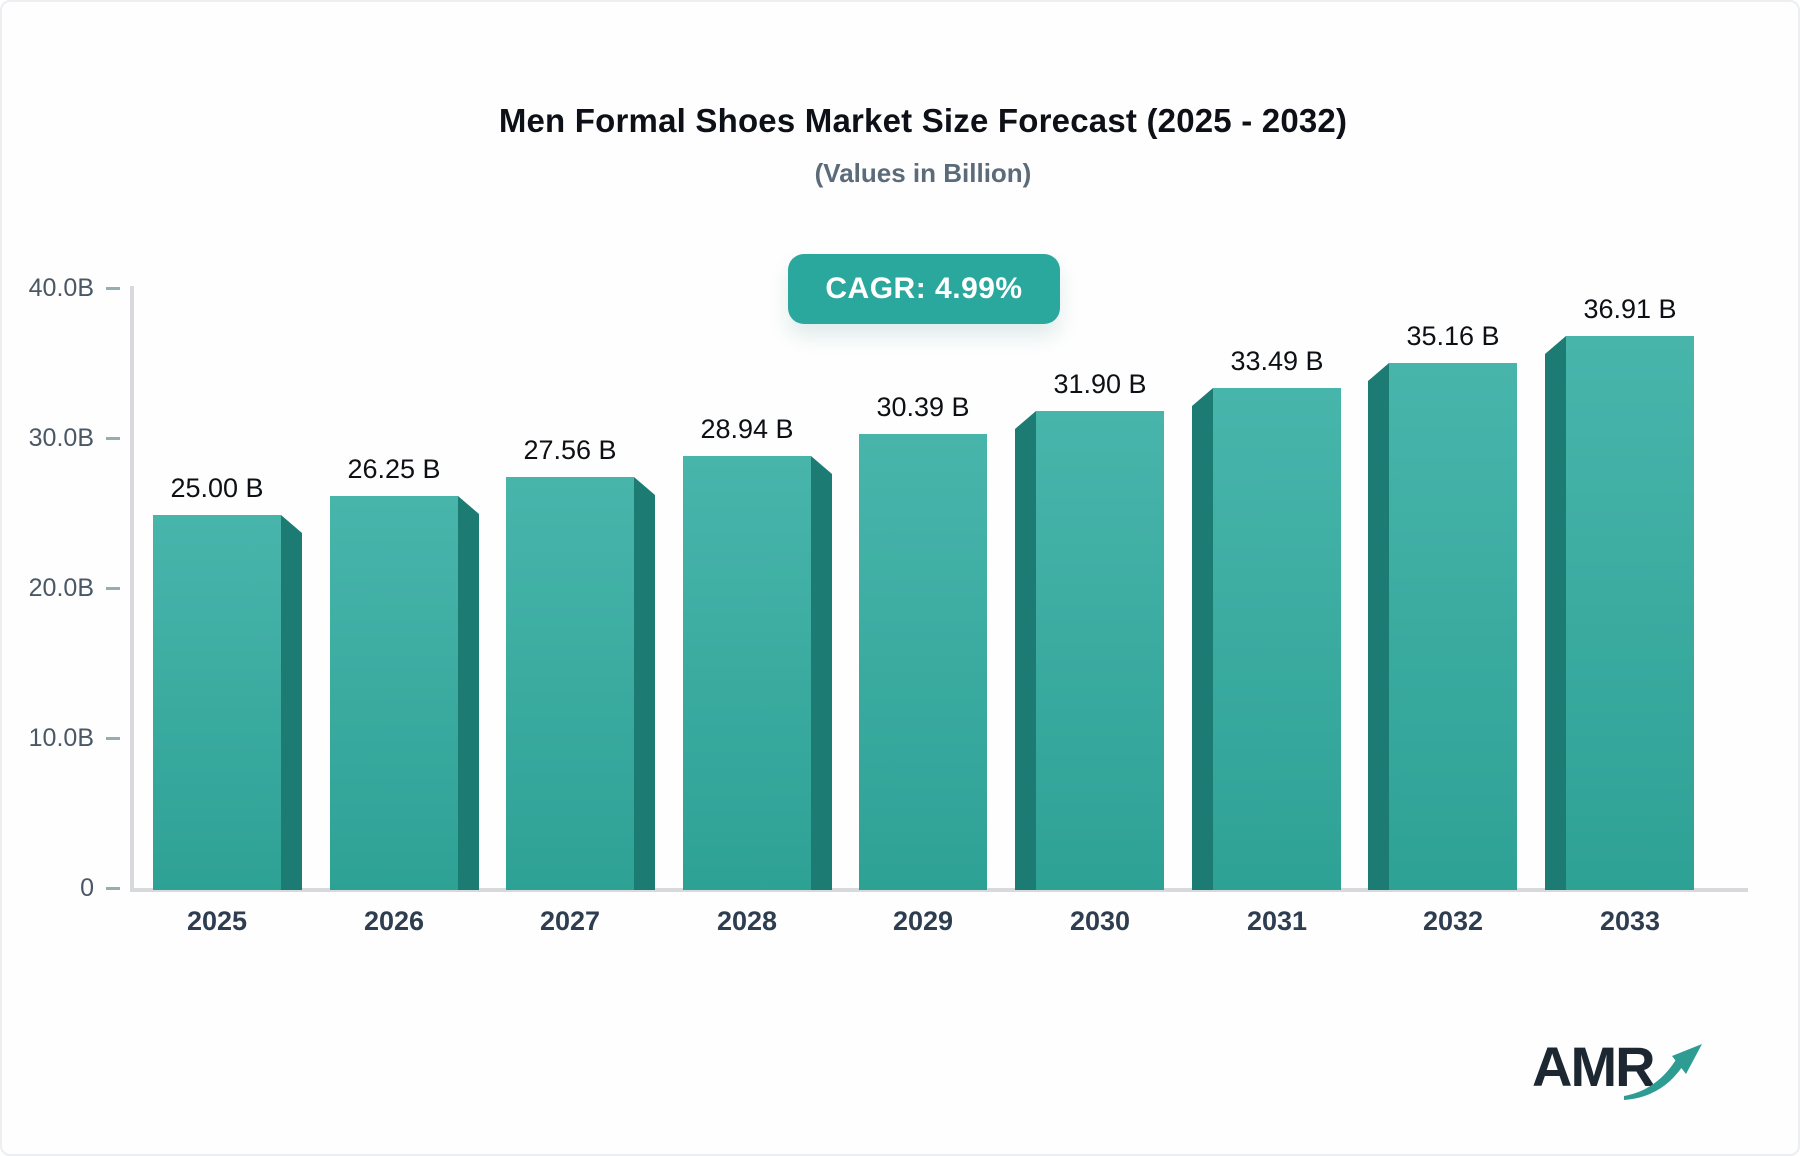 The width and height of the screenshot is (1800, 1156). I want to click on bar-2027, so click(570, 683).